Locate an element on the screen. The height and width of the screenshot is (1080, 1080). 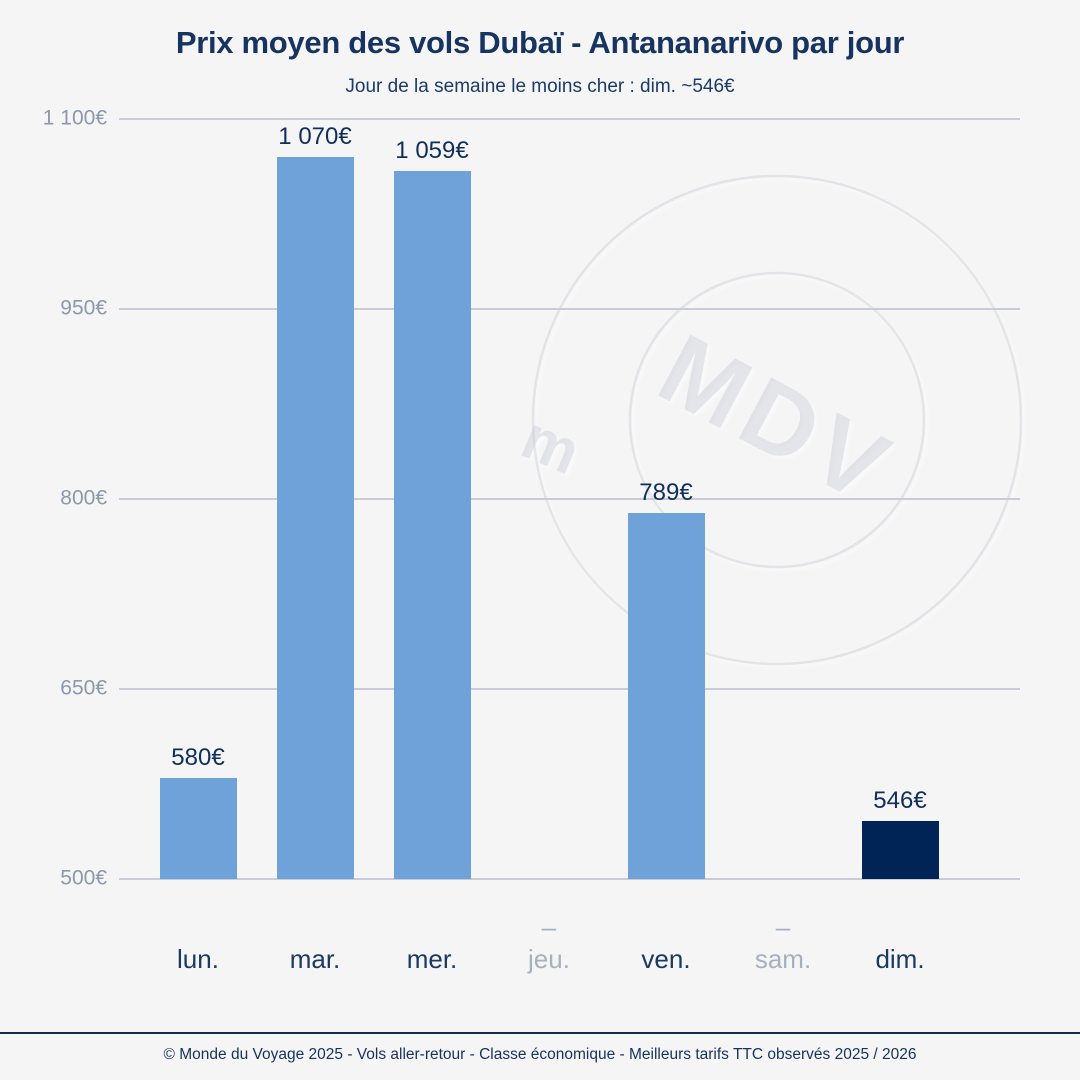
x-axis-label: mar. is located at coordinates (315, 959).